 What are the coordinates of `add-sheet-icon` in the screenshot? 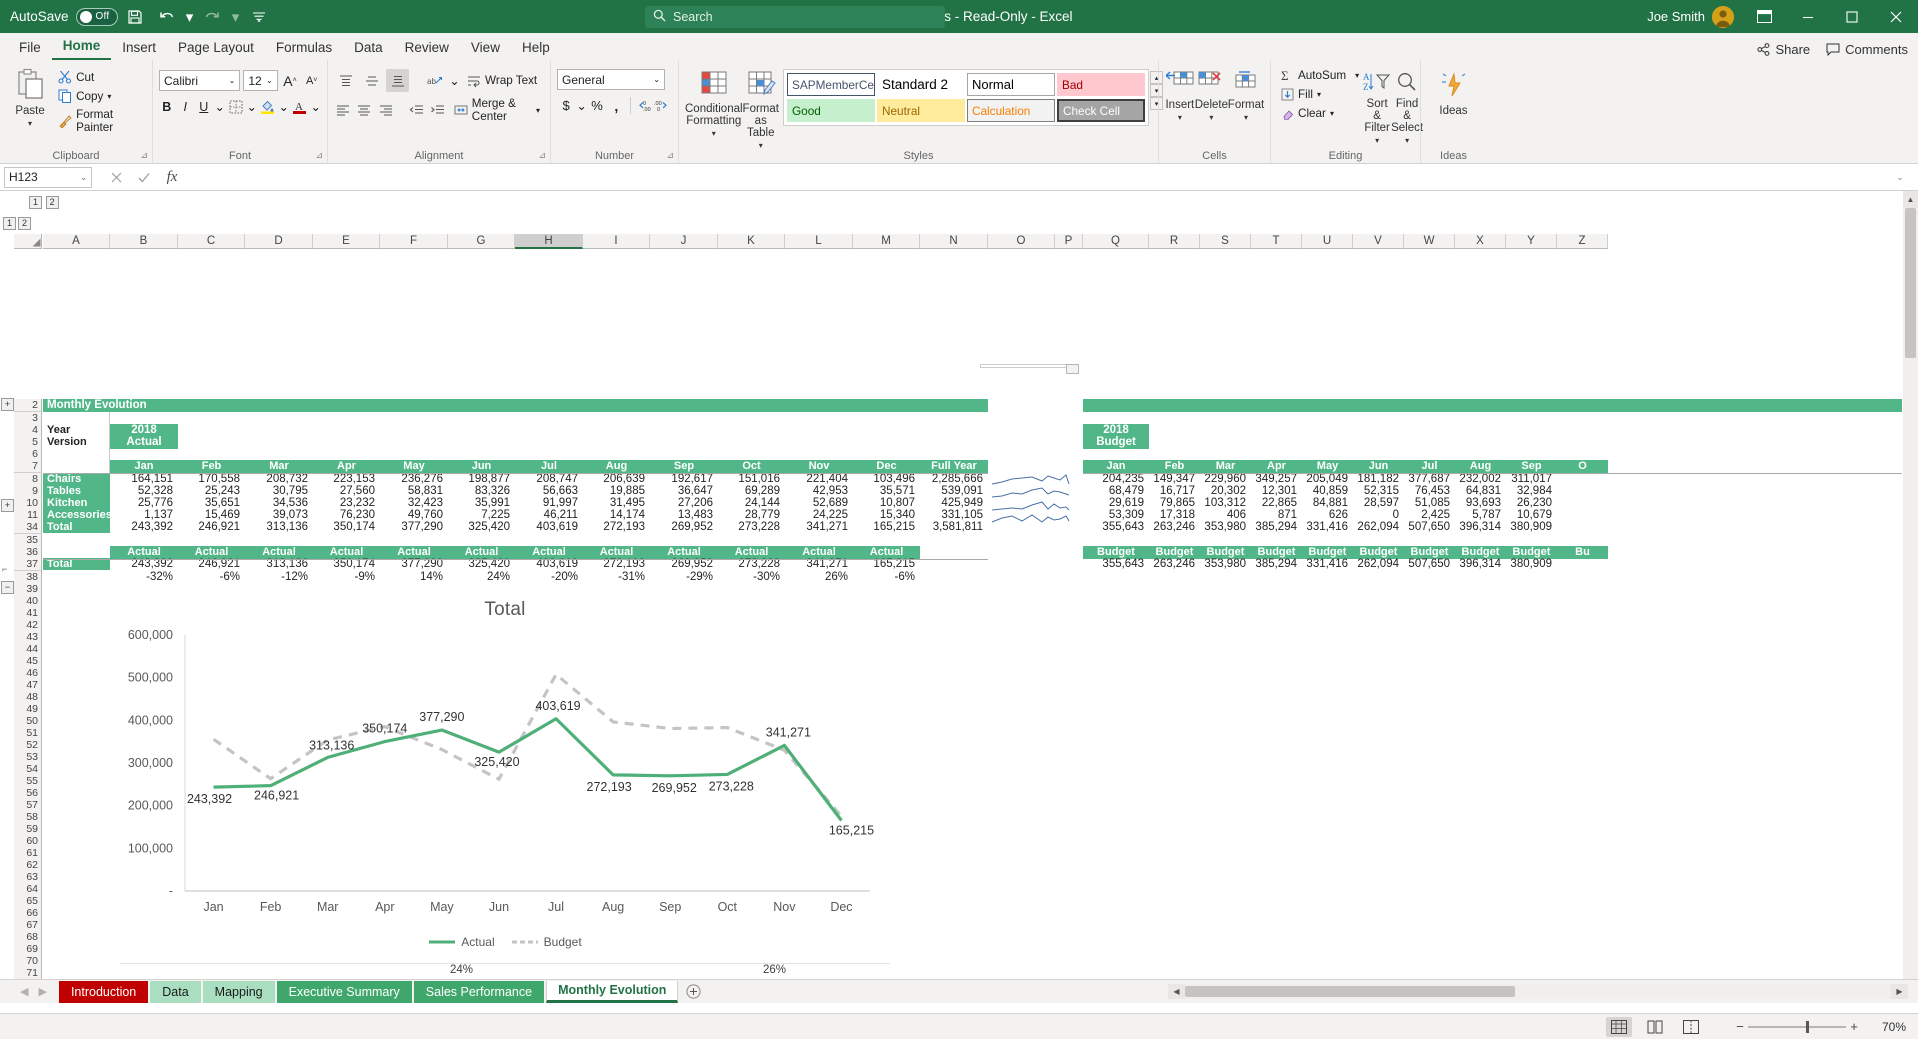 It's located at (693, 992).